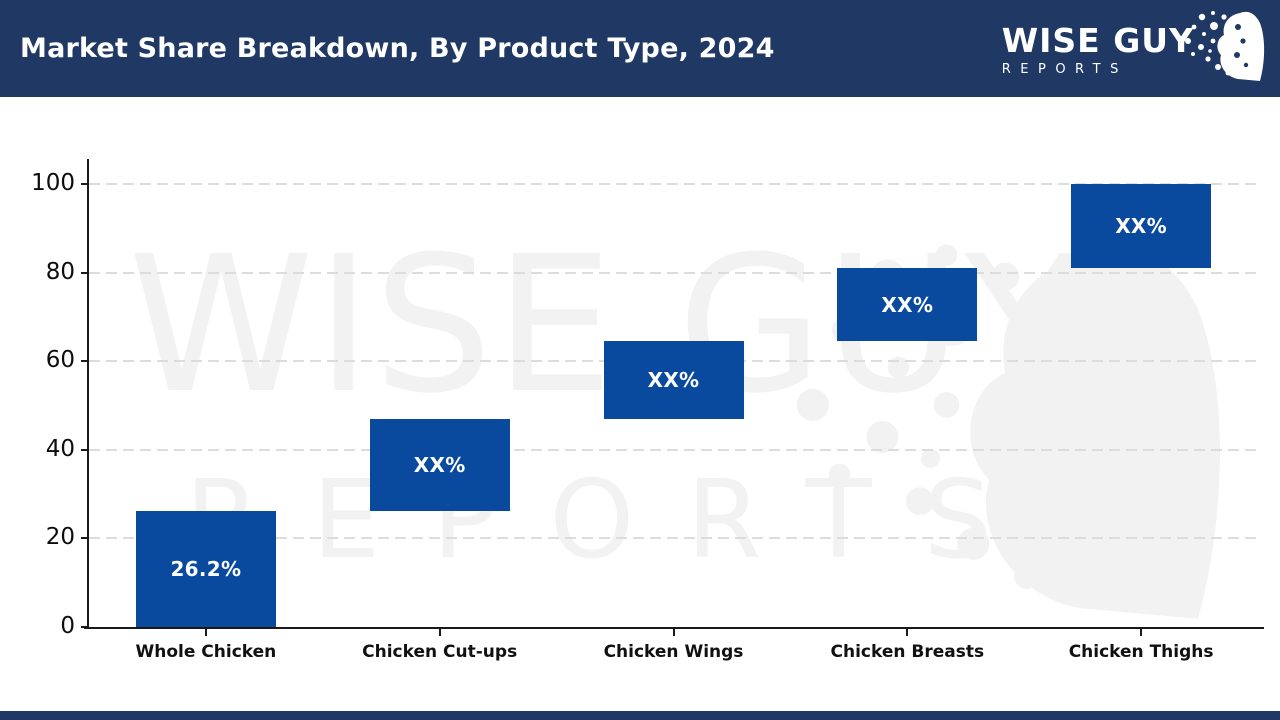 The width and height of the screenshot is (1280, 720). What do you see at coordinates (60, 448) in the screenshot?
I see `y-tick-label: 40` at bounding box center [60, 448].